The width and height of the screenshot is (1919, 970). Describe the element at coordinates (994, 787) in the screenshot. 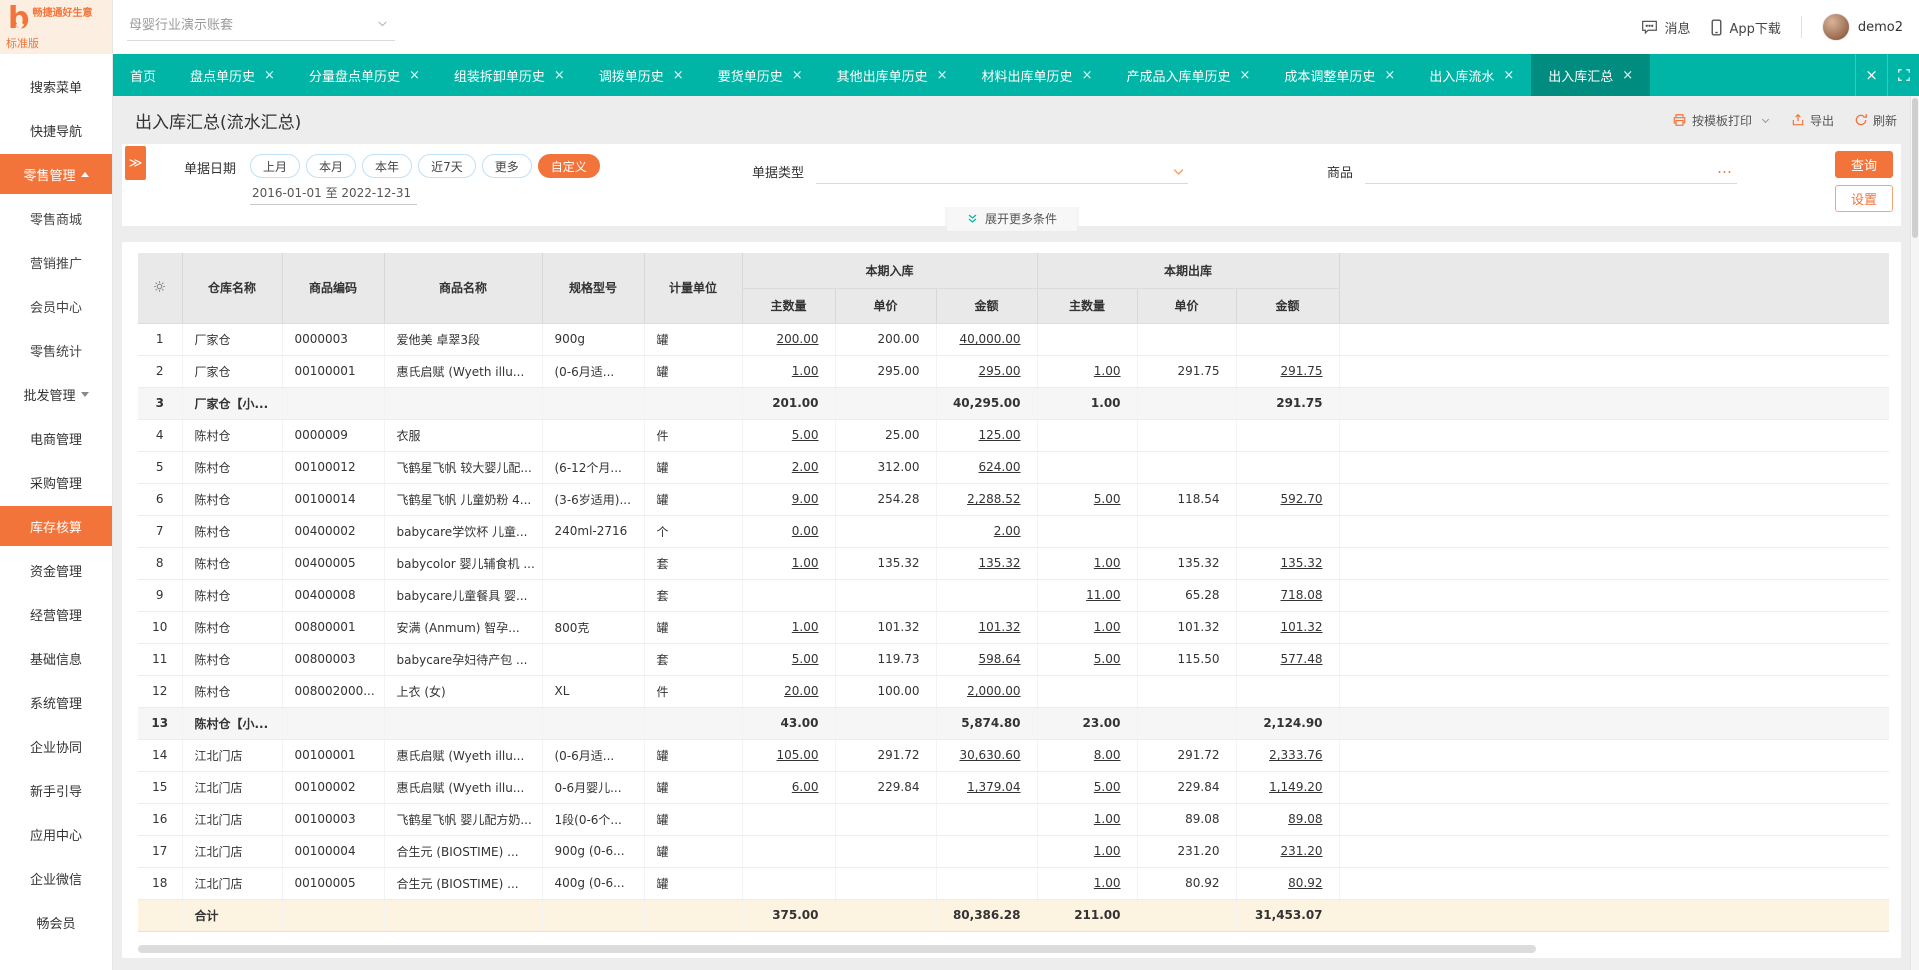

I see `drill-down-link: 1,379.04` at that location.